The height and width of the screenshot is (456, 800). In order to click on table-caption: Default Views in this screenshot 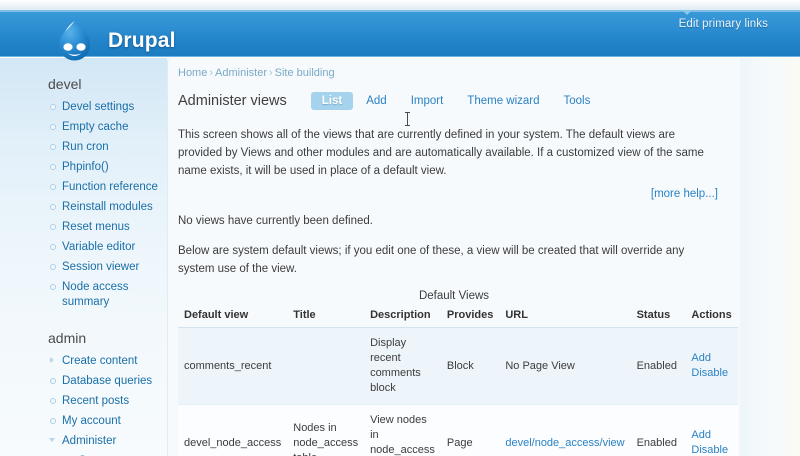, I will do `click(454, 296)`.